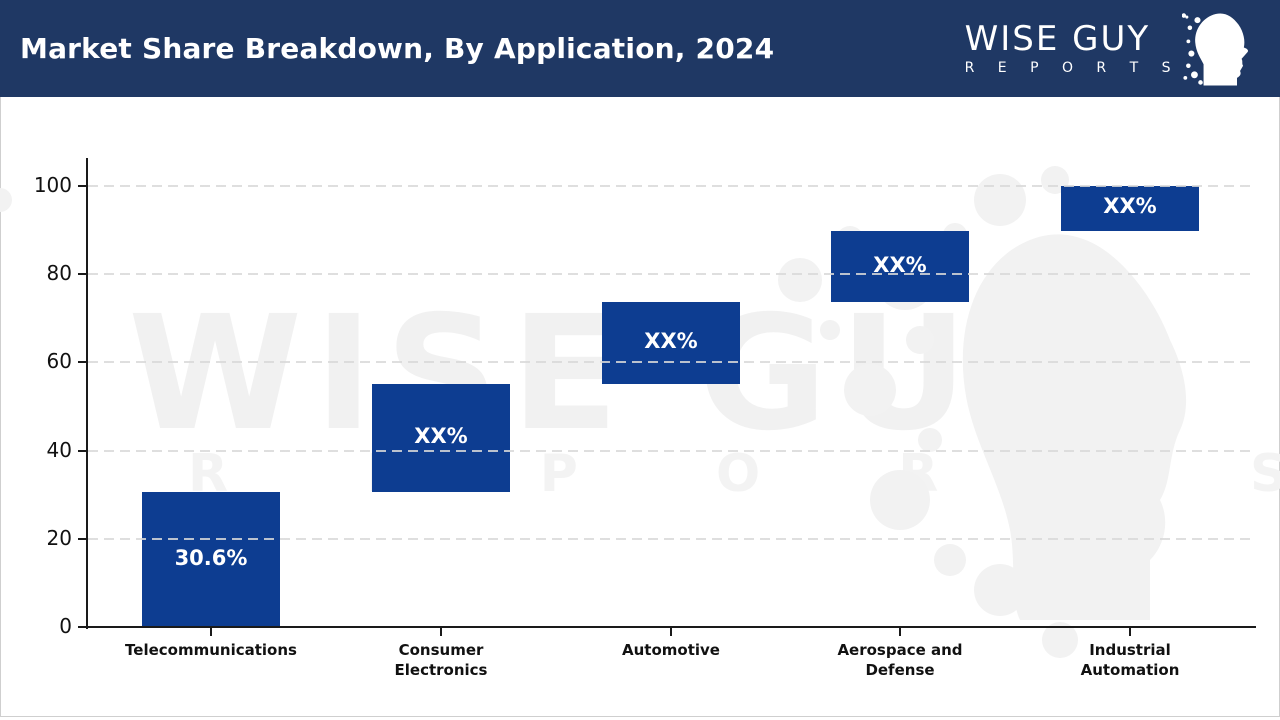 The height and width of the screenshot is (720, 1280). I want to click on bar-automotive, so click(671, 343).